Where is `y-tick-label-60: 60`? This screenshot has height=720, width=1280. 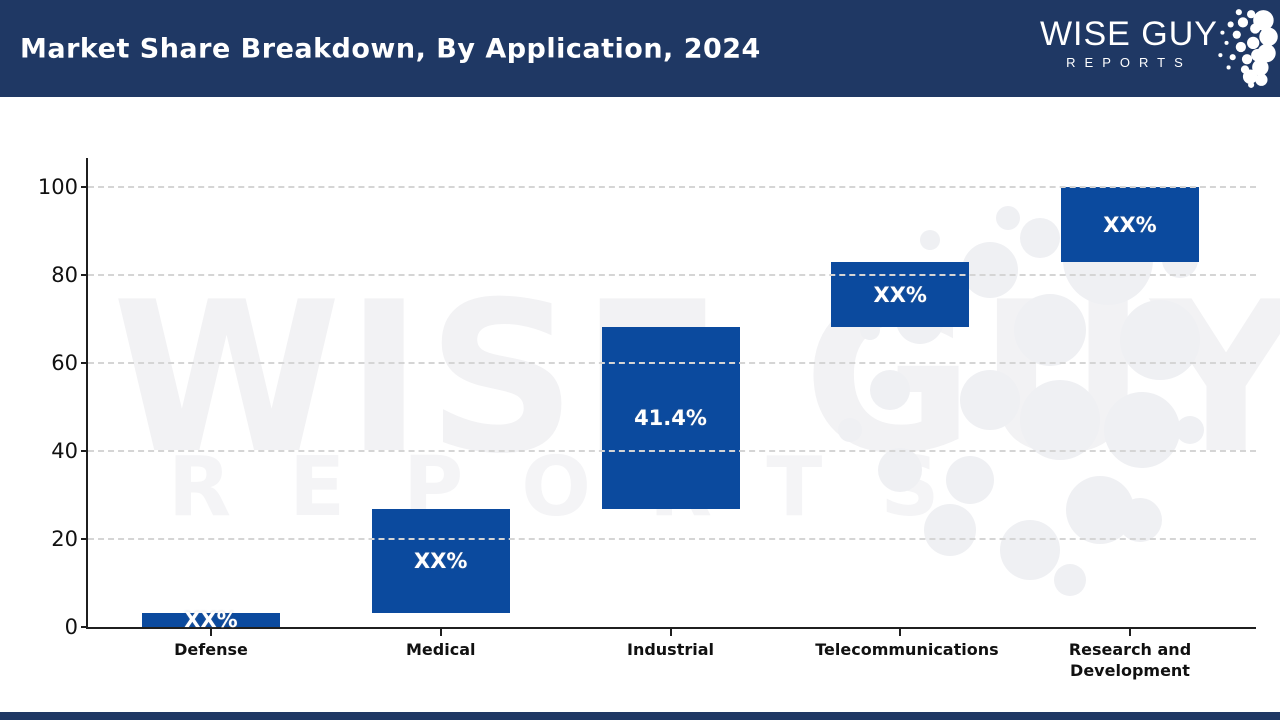
y-tick-label-60: 60 is located at coordinates (64, 363).